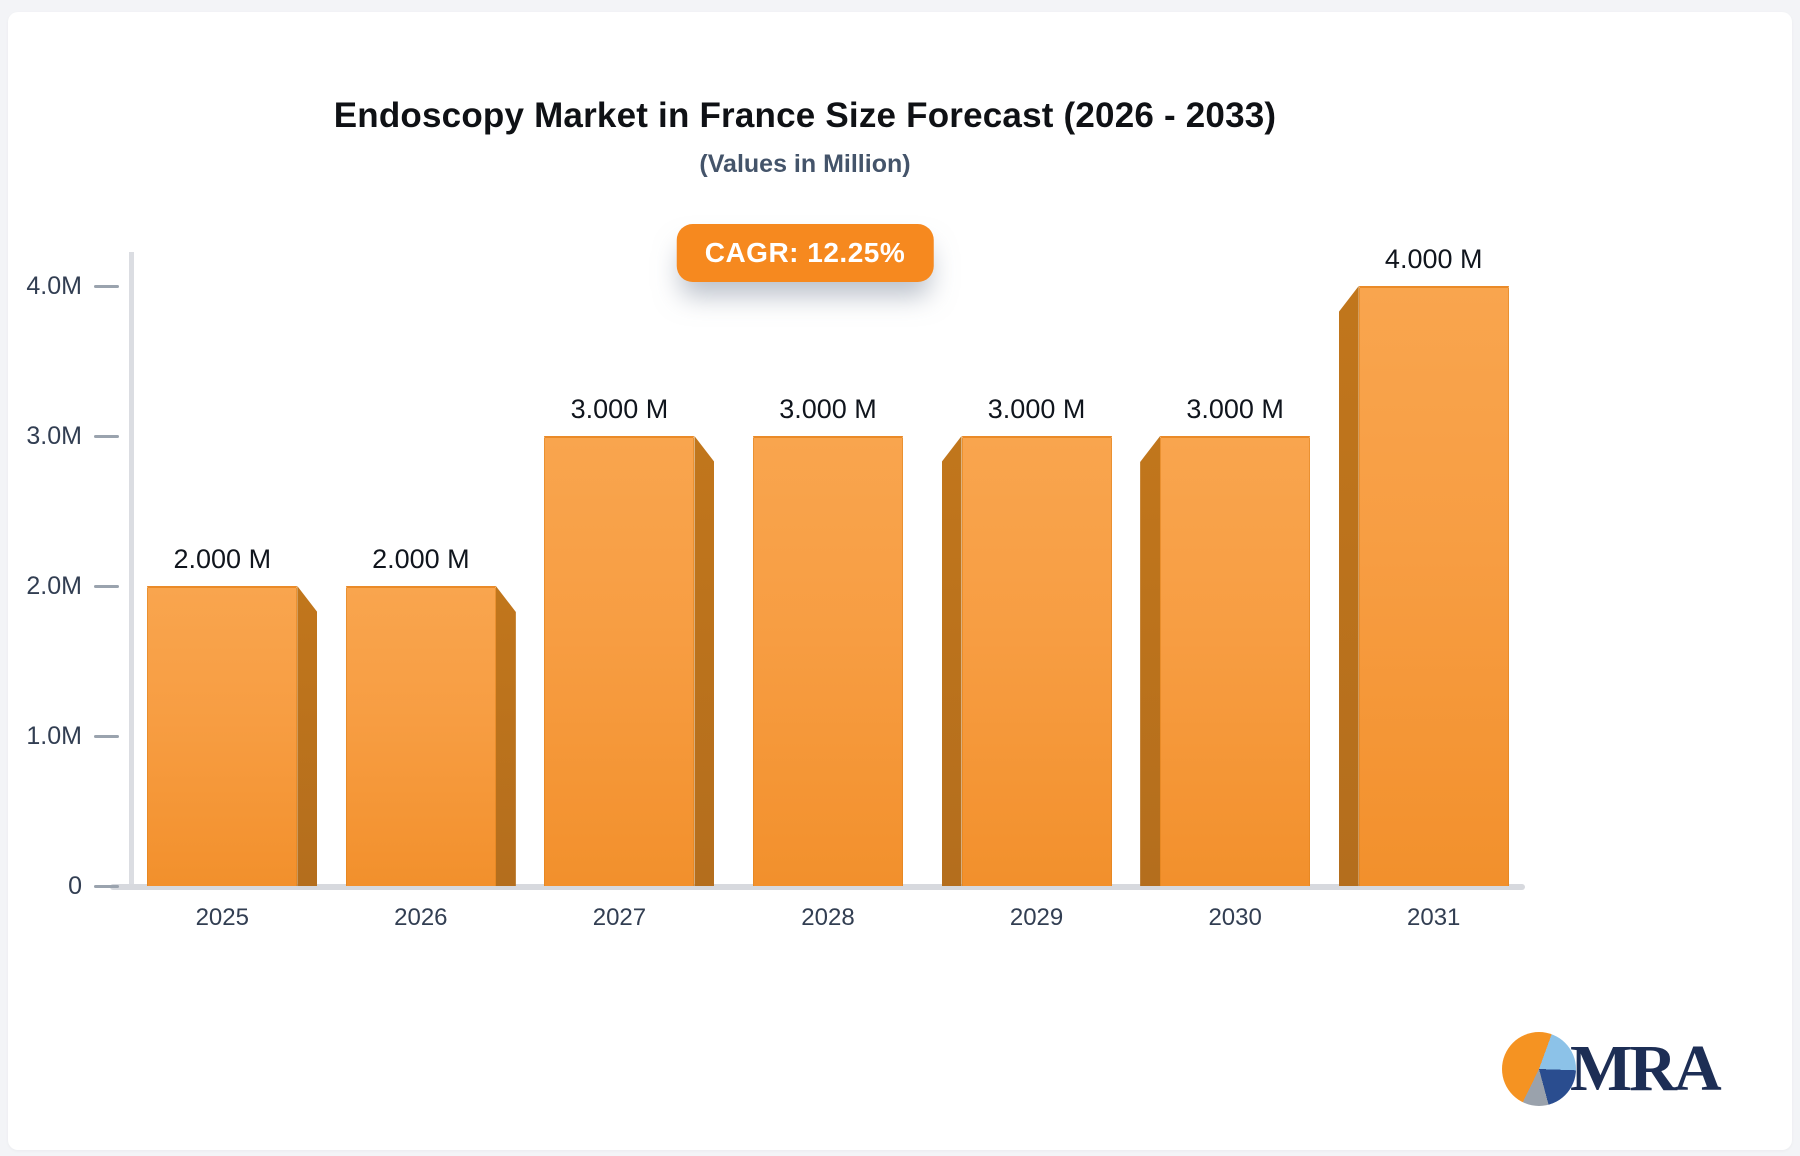 This screenshot has width=1800, height=1156. Describe the element at coordinates (1433, 259) in the screenshot. I see `bar-value-label-2031: 4.000 M` at that location.